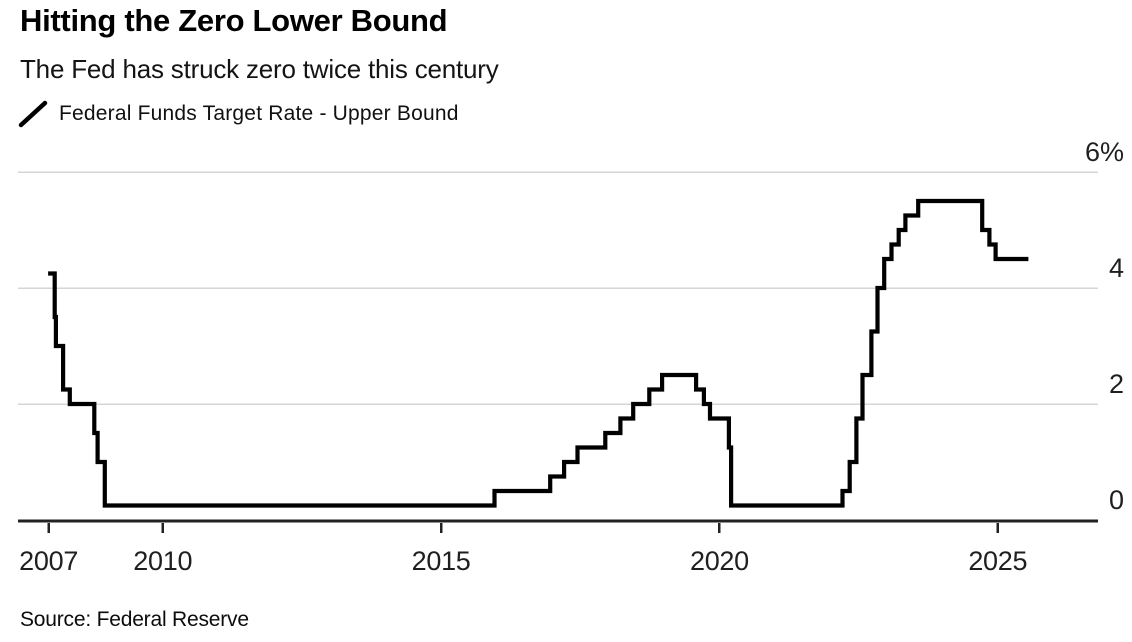  What do you see at coordinates (441, 561) in the screenshot?
I see `x-tick-label: 2015` at bounding box center [441, 561].